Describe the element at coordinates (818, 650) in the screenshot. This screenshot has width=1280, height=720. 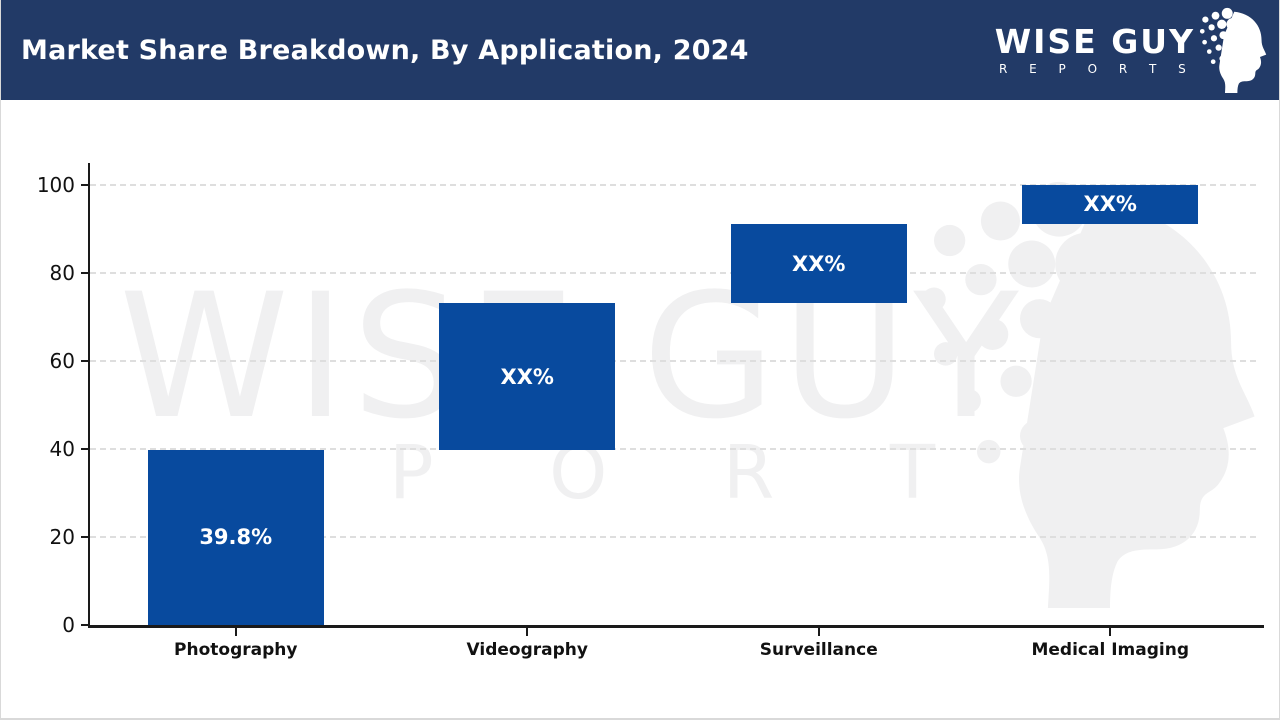
I see `xtick-label-surveillance: Surveillance` at that location.